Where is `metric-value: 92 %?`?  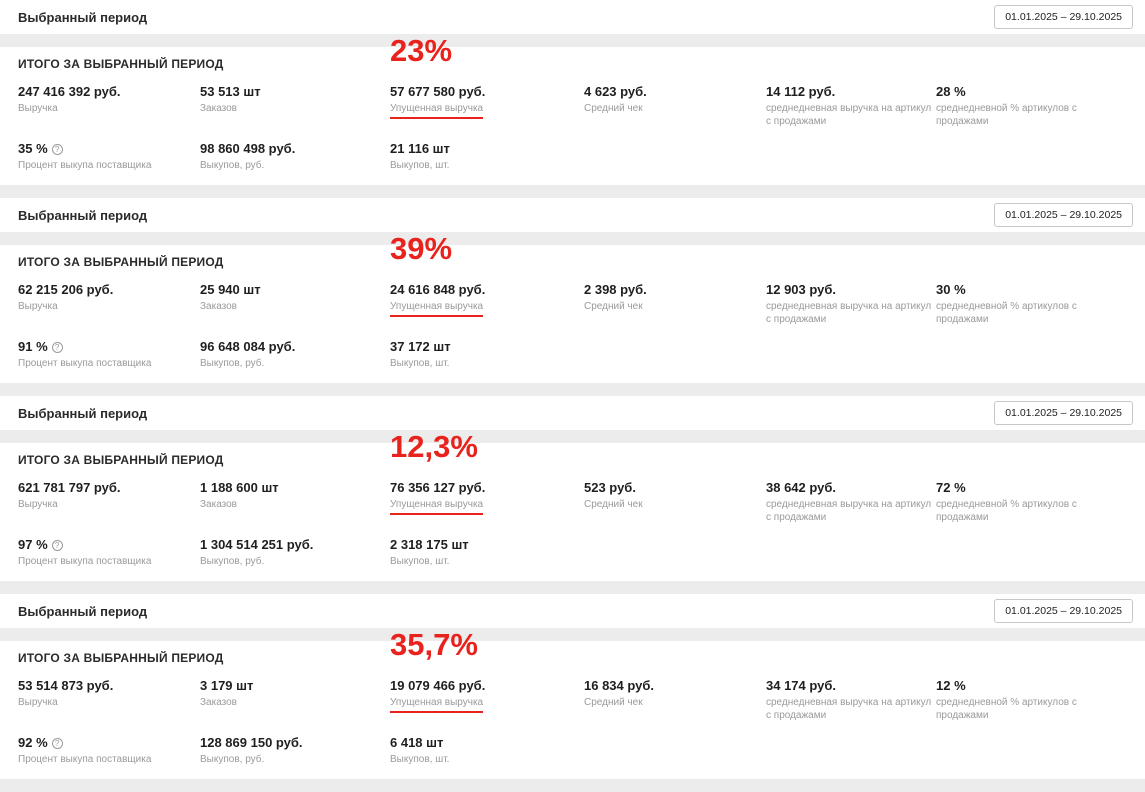 metric-value: 92 %? is located at coordinates (109, 742).